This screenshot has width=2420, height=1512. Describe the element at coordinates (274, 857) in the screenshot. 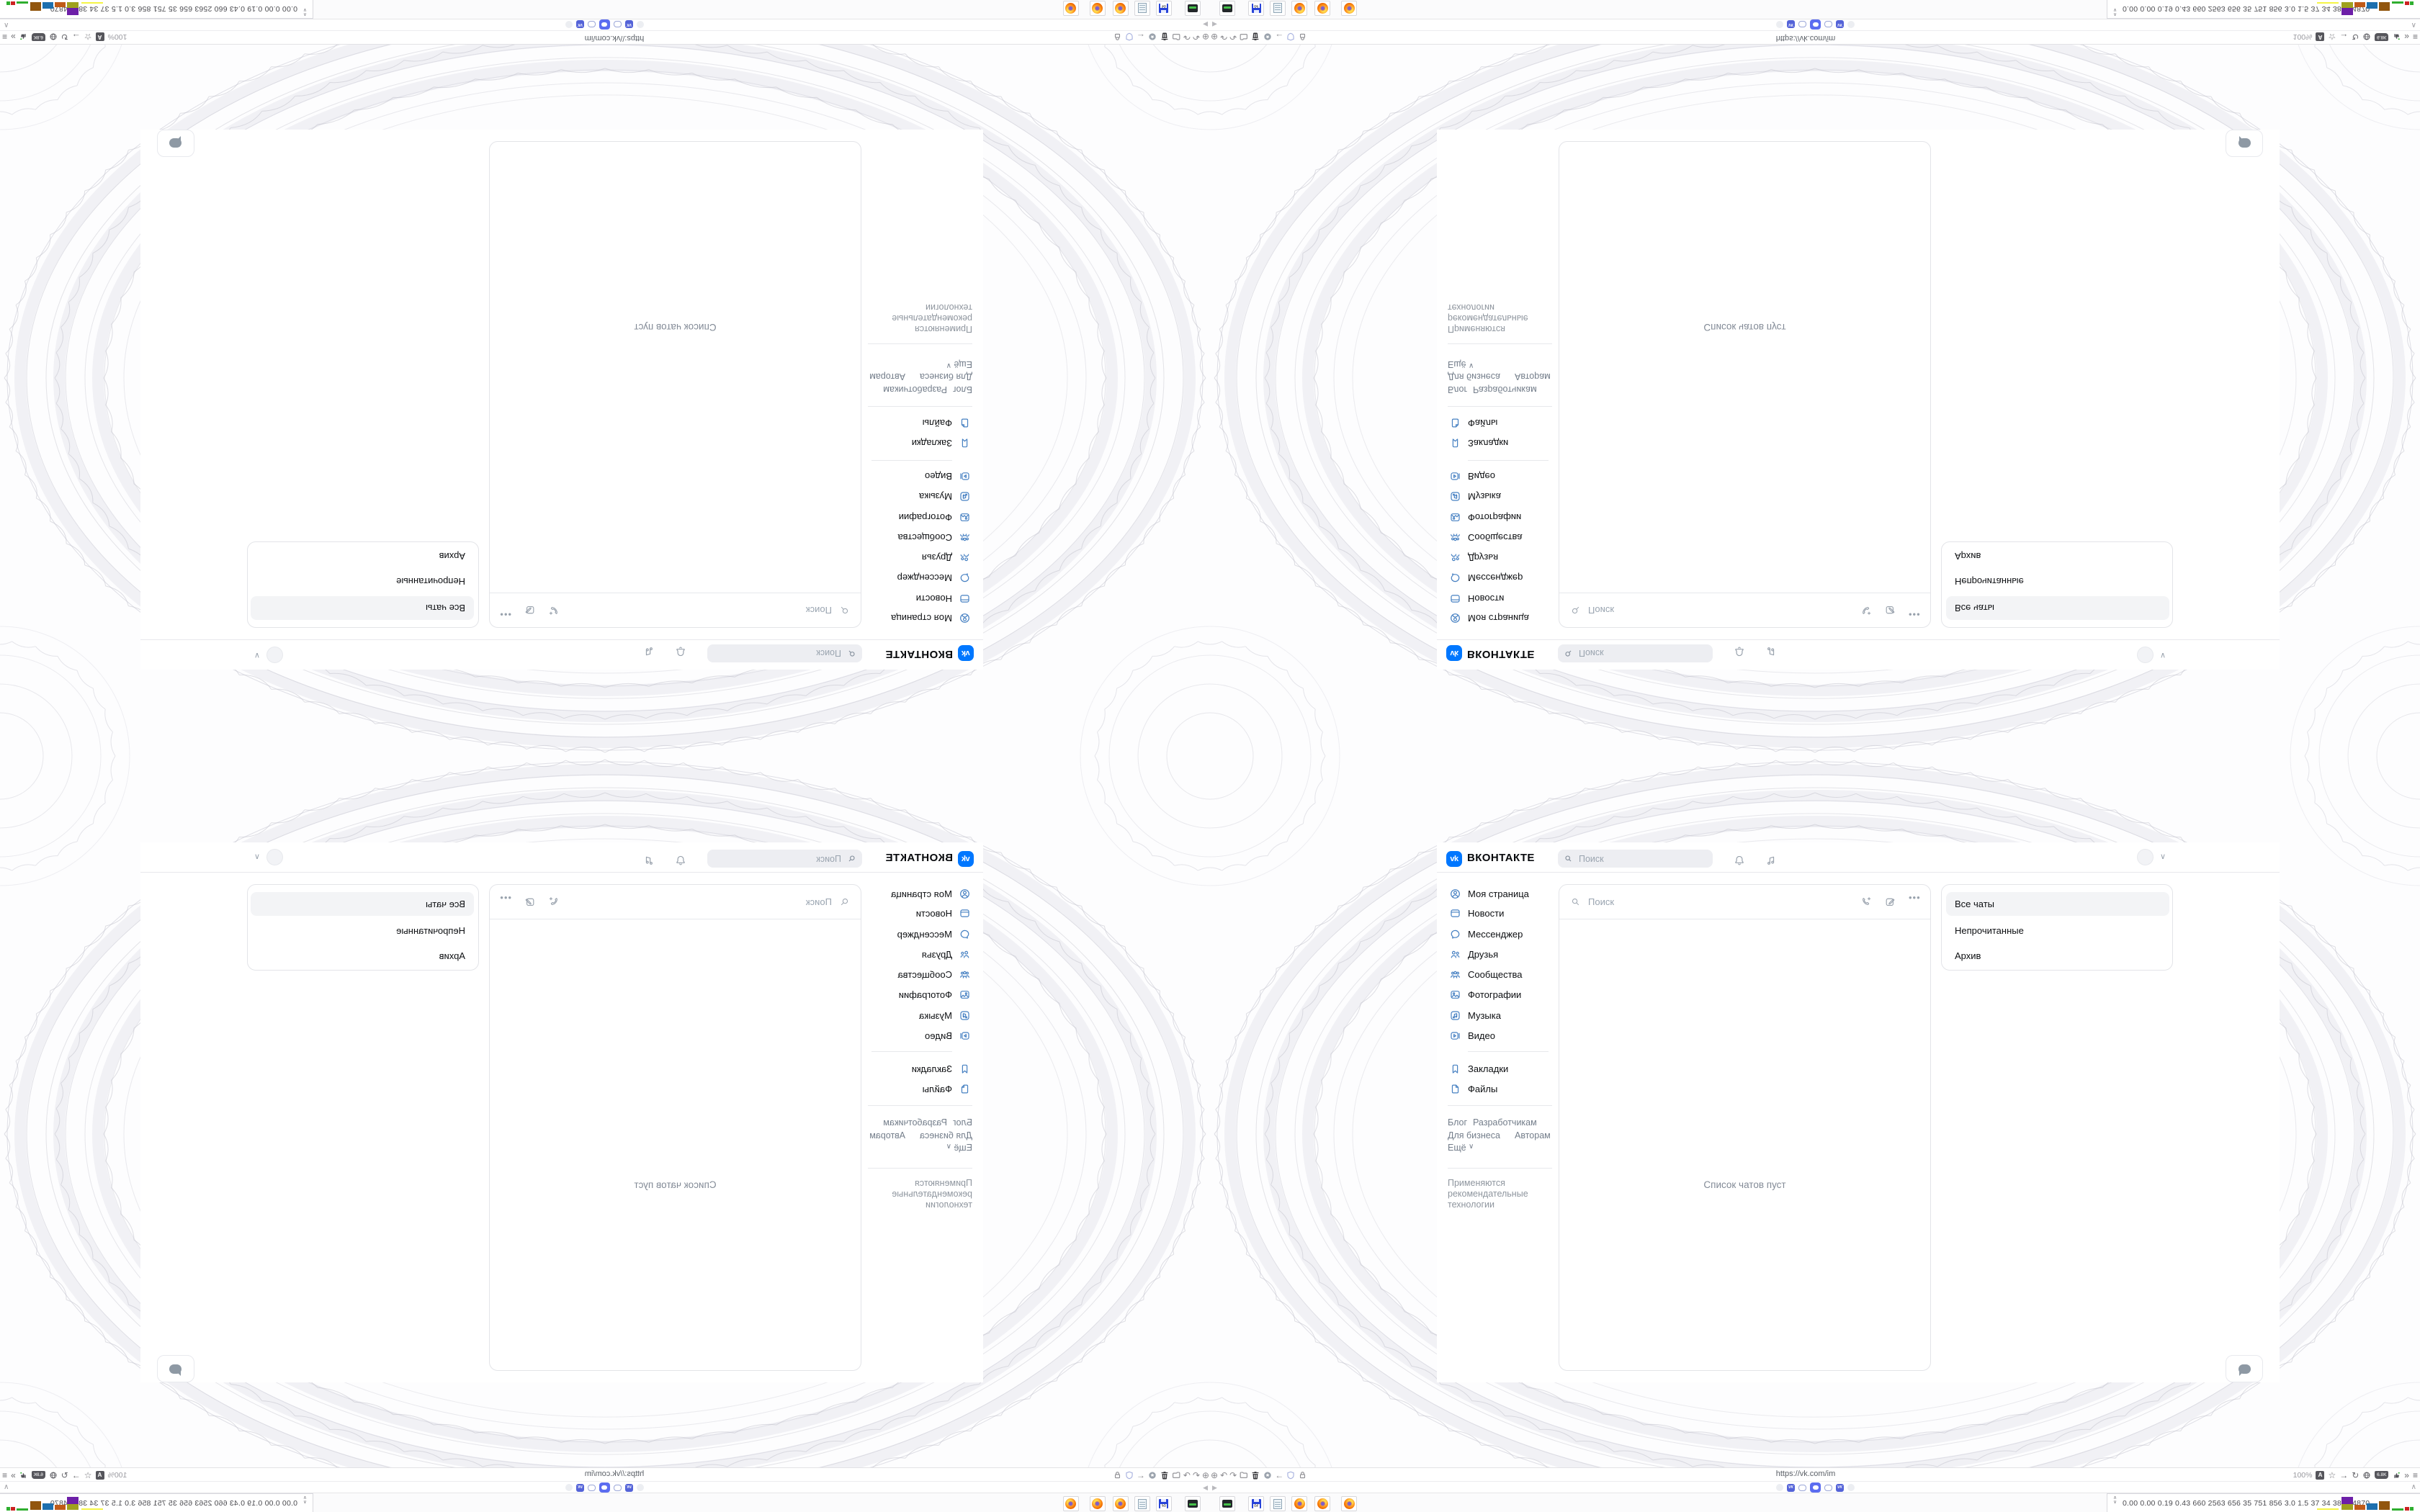

I see `profile-avatar` at that location.